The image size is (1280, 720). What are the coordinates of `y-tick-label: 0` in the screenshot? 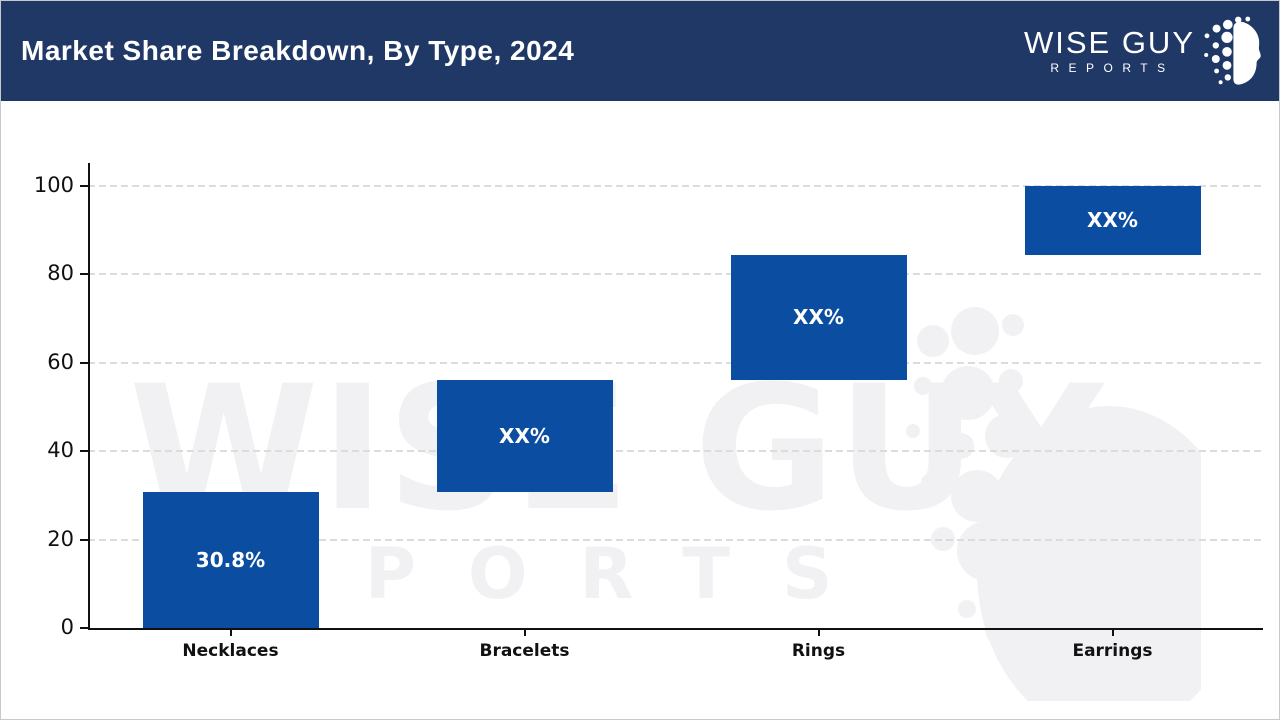 It's located at (67, 627).